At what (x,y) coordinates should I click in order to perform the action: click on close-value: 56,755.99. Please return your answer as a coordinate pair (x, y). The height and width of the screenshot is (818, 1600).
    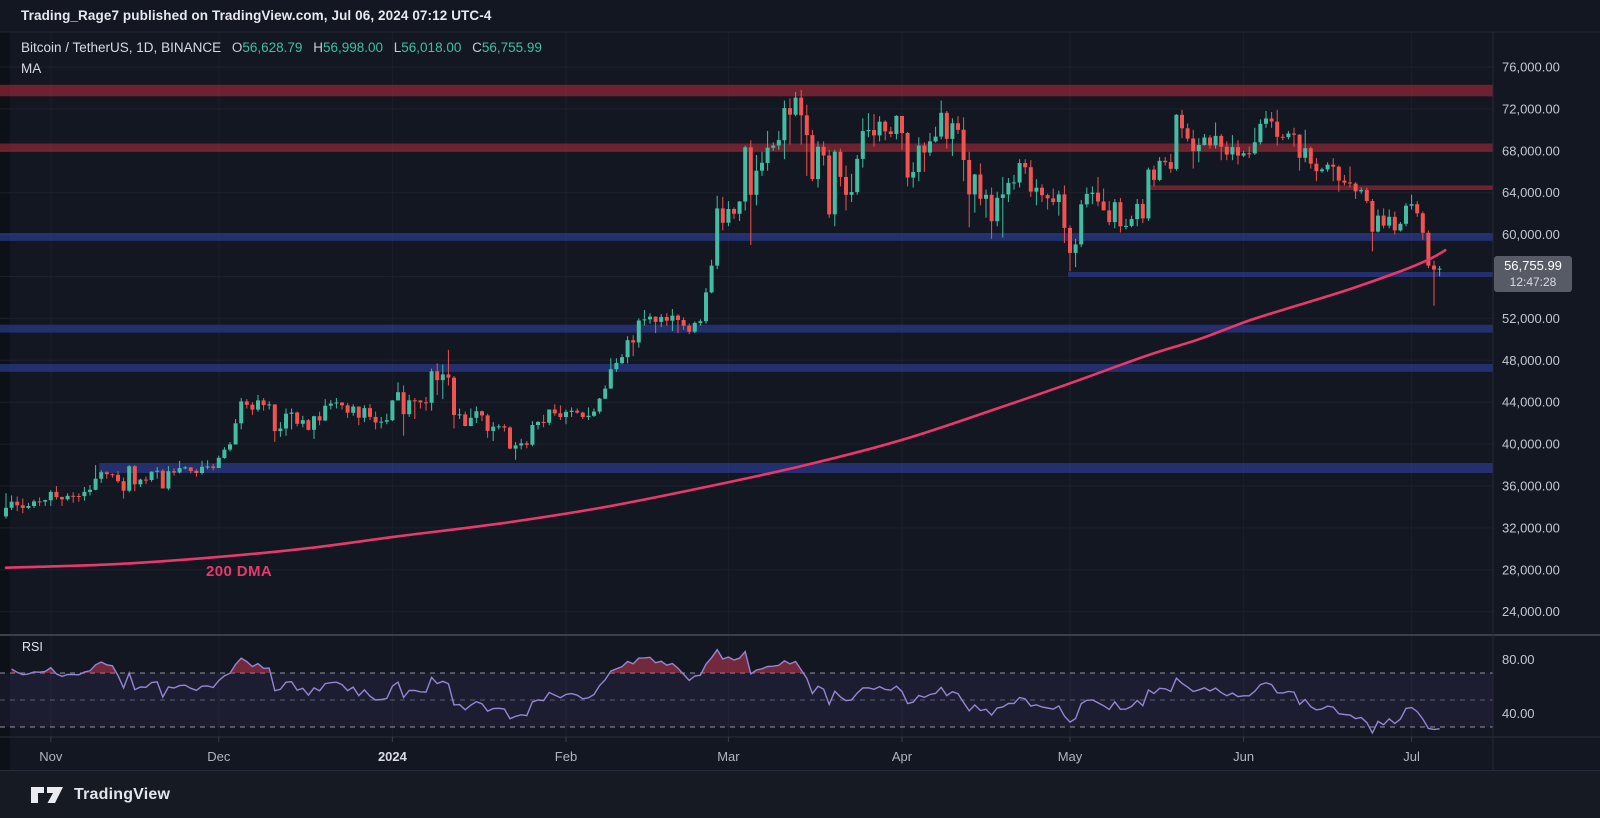
    Looking at the image, I should click on (511, 47).